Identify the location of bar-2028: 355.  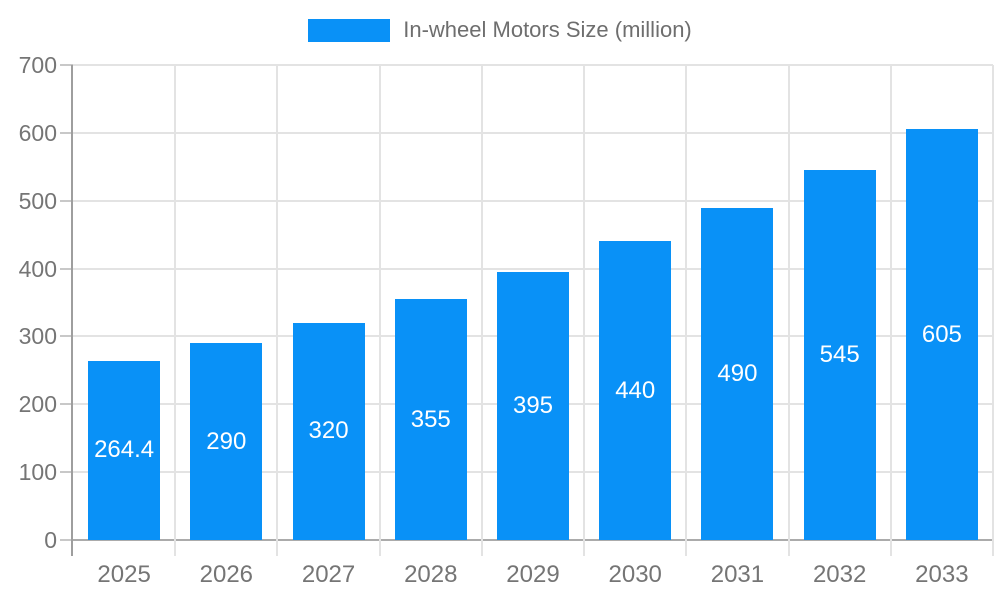
(430, 419).